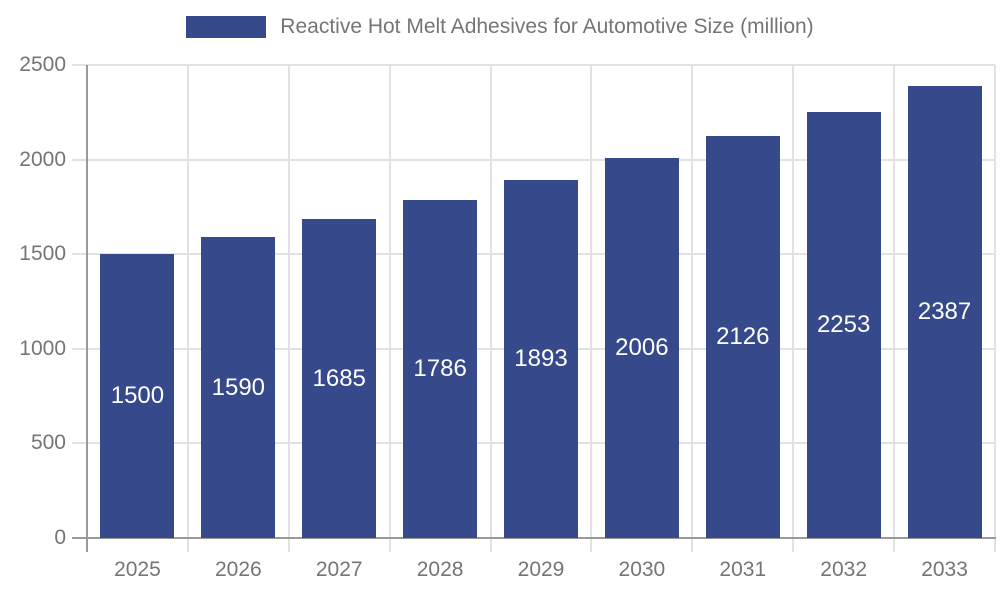 The height and width of the screenshot is (600, 1000). What do you see at coordinates (541, 538) in the screenshot?
I see `x-axis-line` at bounding box center [541, 538].